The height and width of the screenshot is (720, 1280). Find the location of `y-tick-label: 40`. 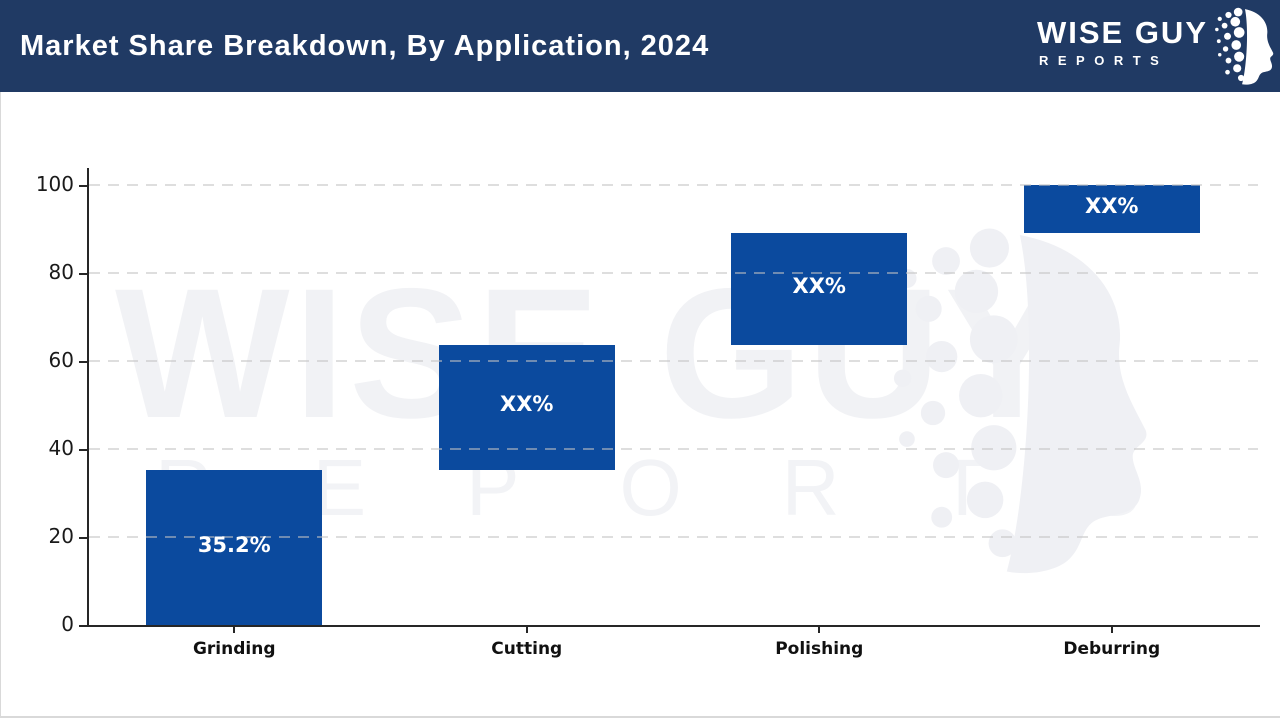

y-tick-label: 40 is located at coordinates (61, 448).